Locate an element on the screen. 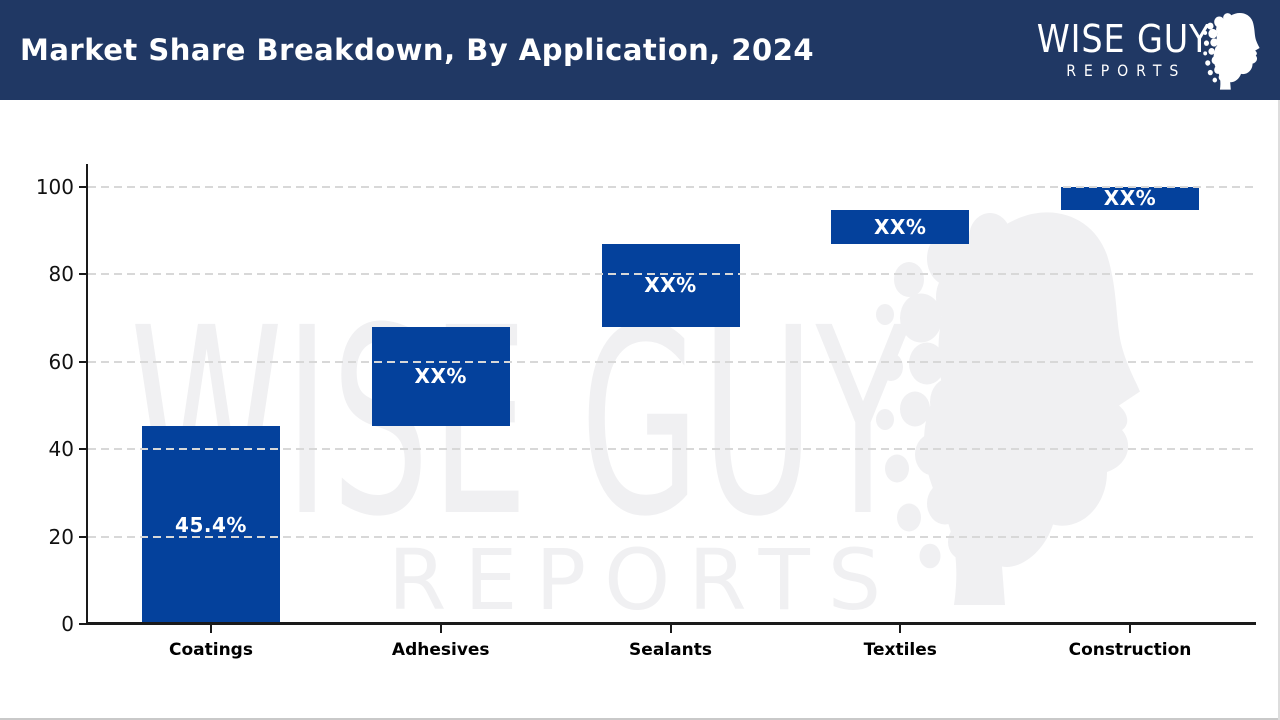 The width and height of the screenshot is (1280, 720). logo-head-icon is located at coordinates (1231, 51).